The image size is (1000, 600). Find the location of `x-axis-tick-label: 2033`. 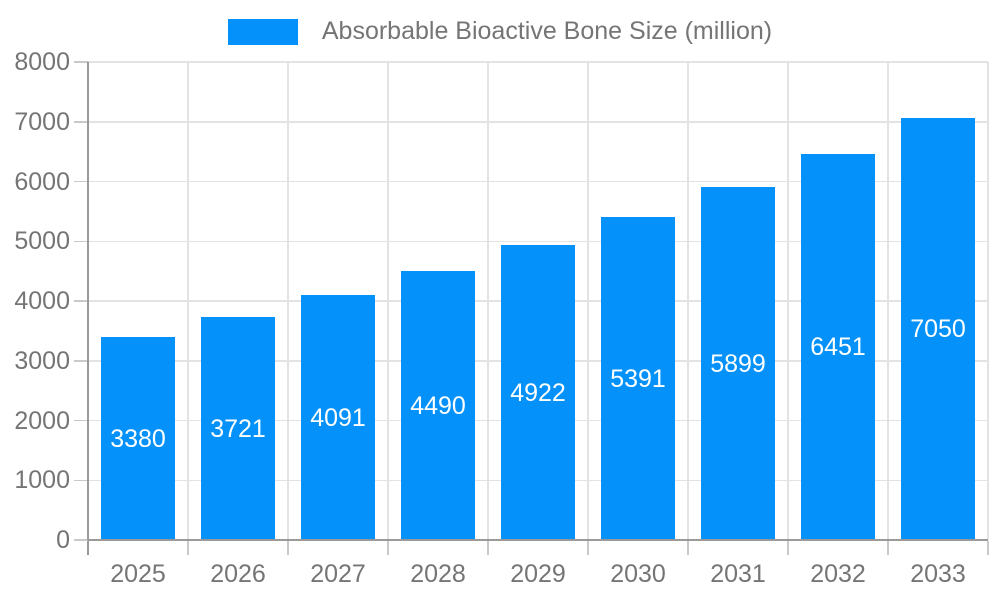

x-axis-tick-label: 2033 is located at coordinates (938, 574).